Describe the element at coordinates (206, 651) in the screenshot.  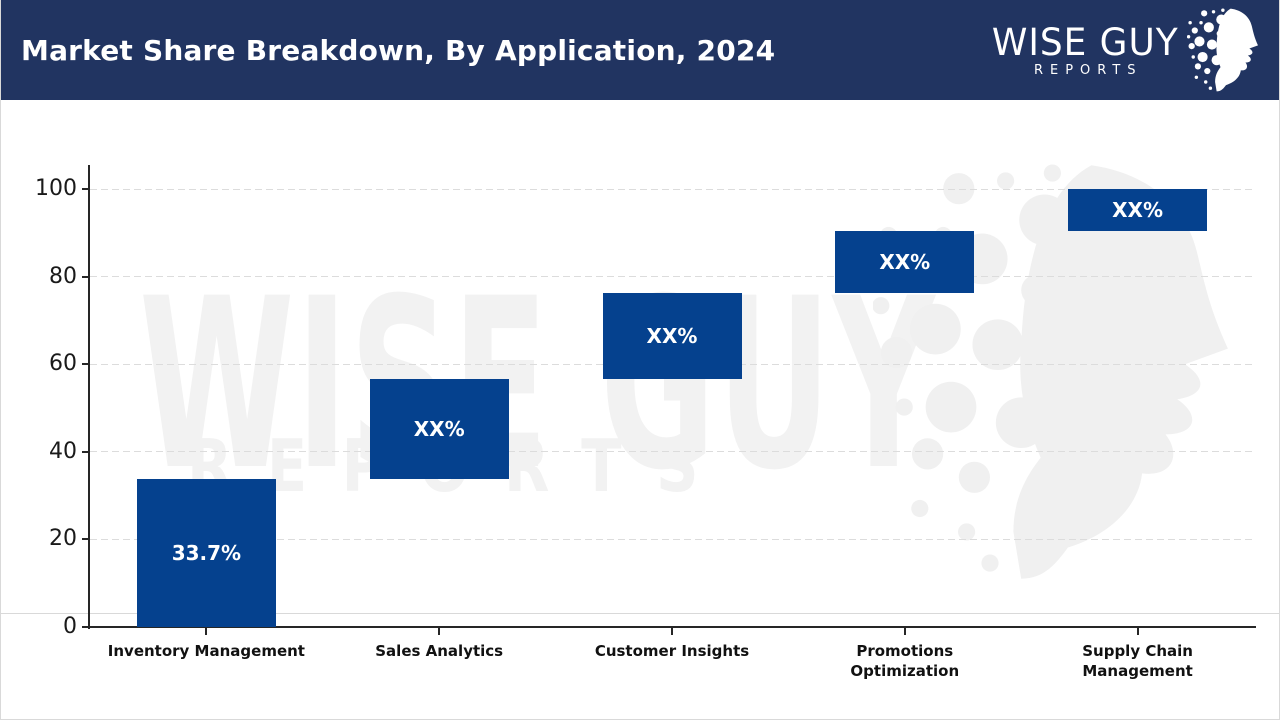
I see `x-category-label-inventory-management: Inventory Management` at that location.